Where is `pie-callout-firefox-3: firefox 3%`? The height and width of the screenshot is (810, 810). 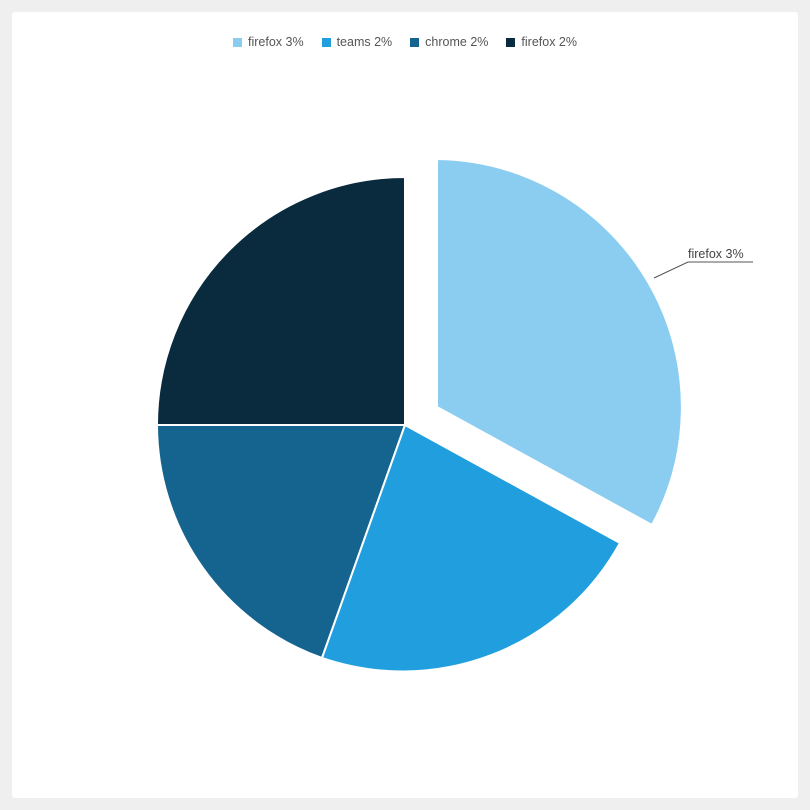
pie-callout-firefox-3: firefox 3% is located at coordinates (703, 263).